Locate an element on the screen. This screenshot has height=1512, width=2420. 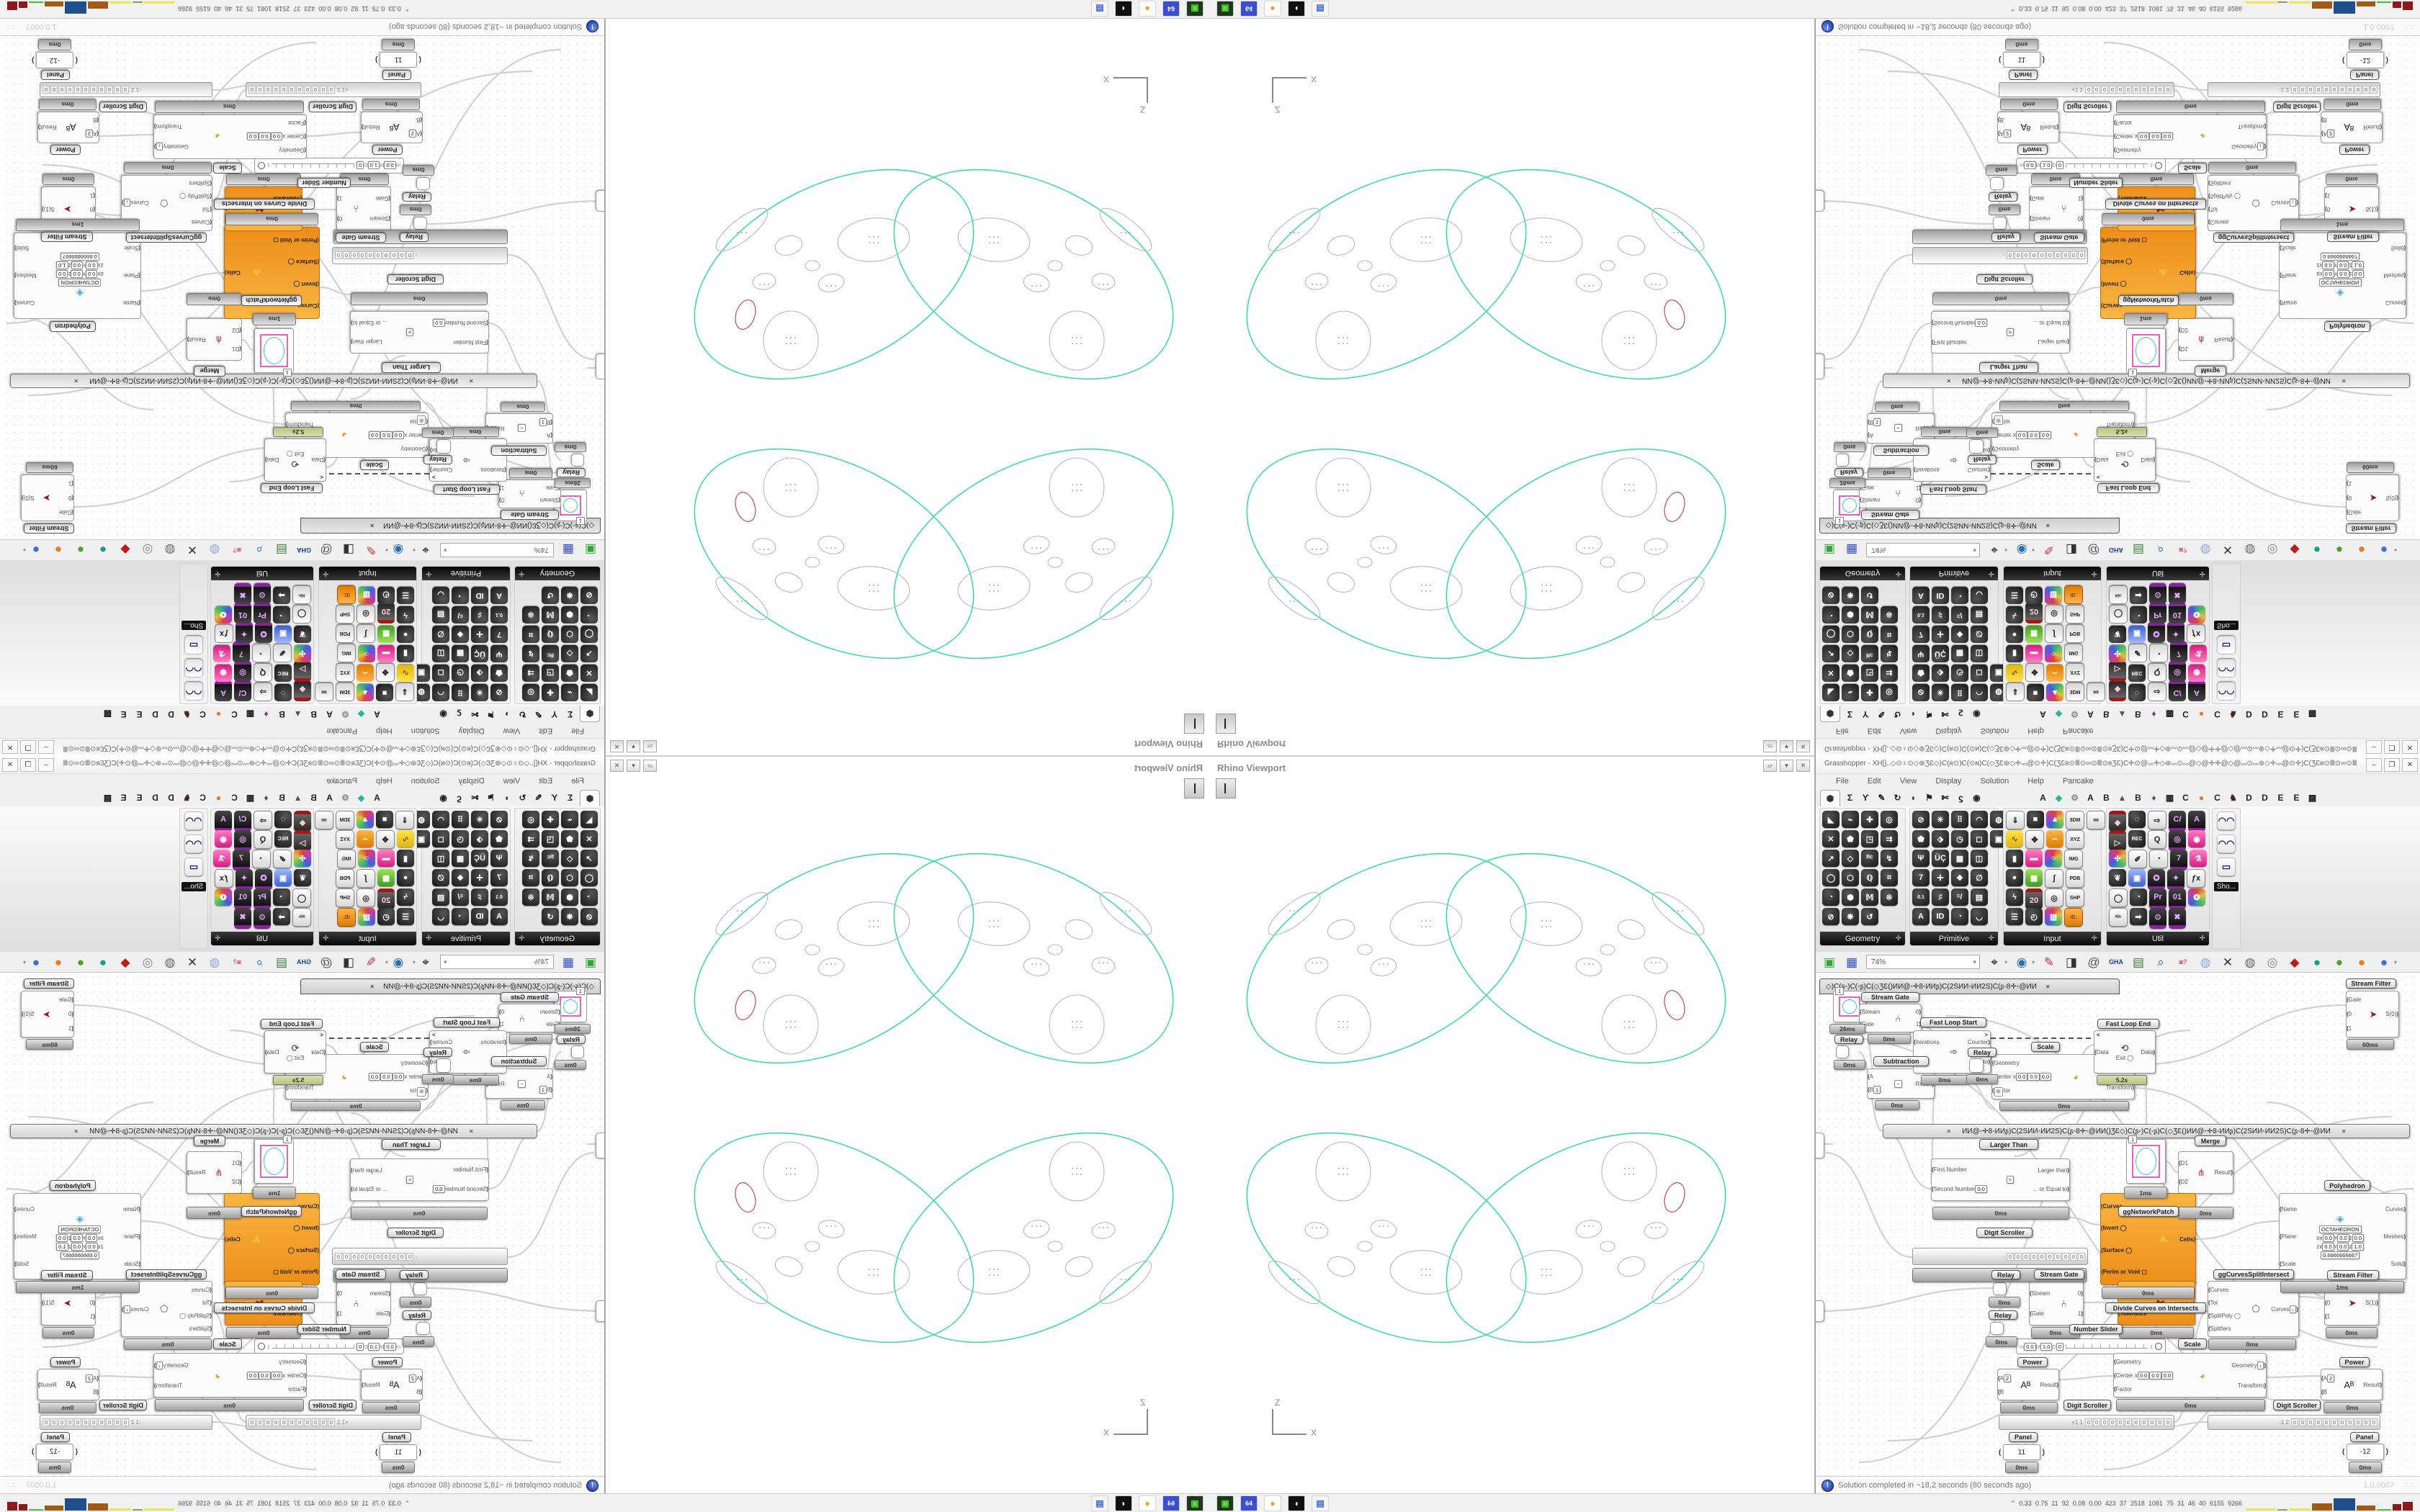
component-field: OCTAHEDRON is located at coordinates (80, 283).